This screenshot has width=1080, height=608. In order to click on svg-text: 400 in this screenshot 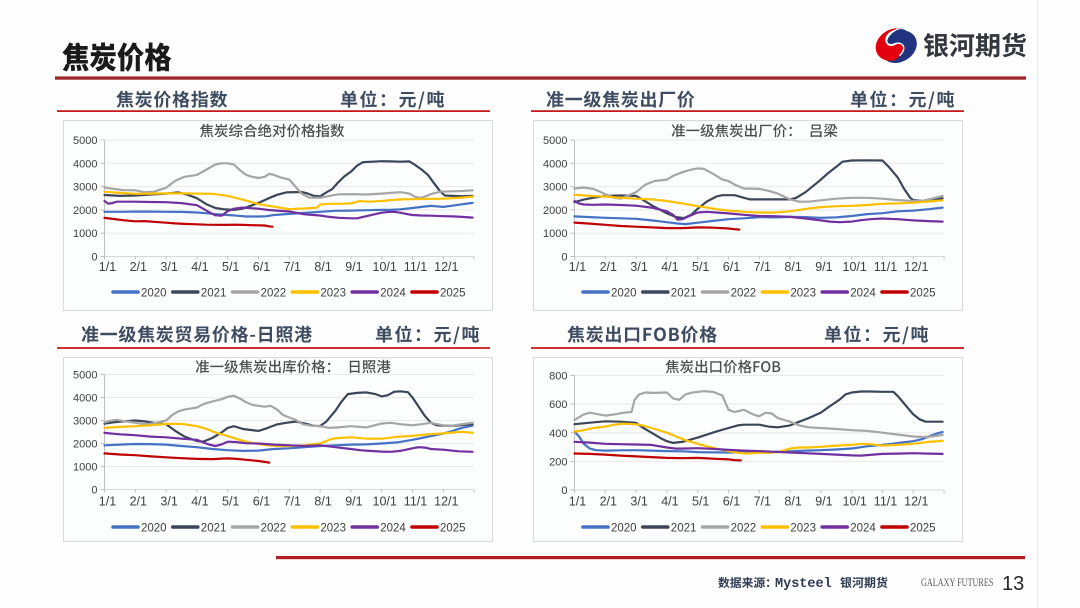, I will do `click(558, 434)`.